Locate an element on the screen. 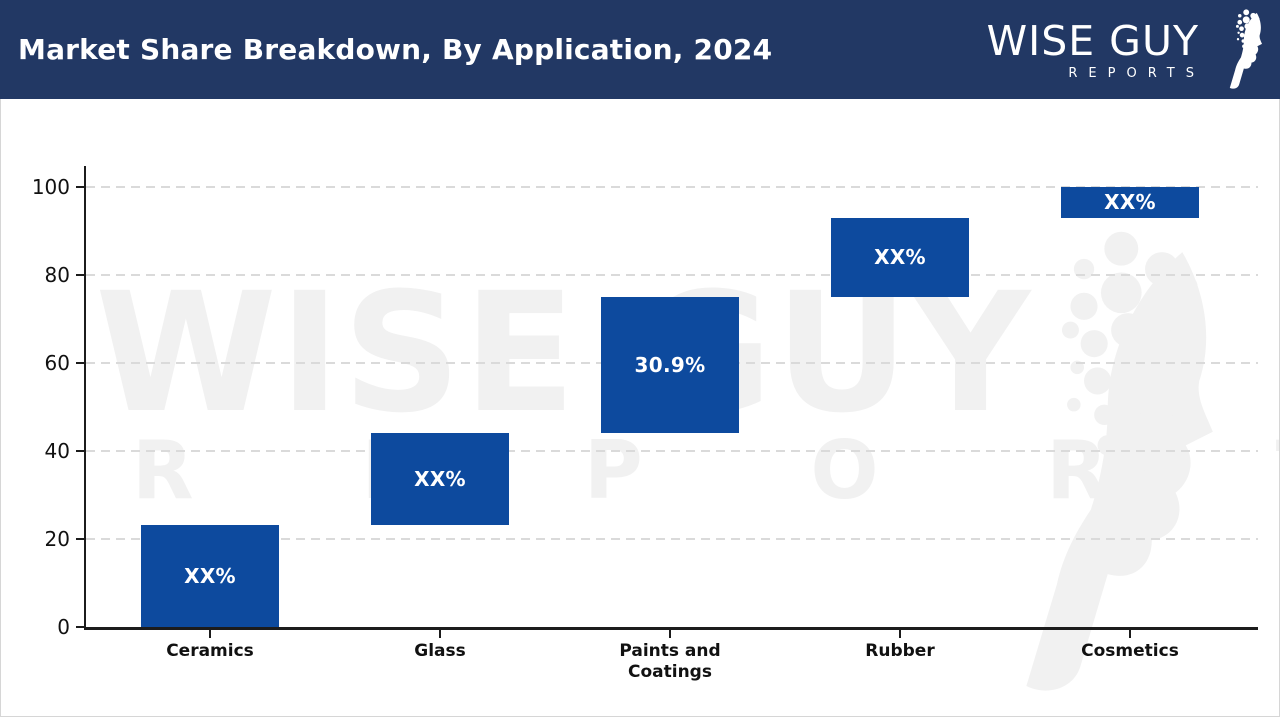 This screenshot has height=720, width=1280. y-tick-label: 100 is located at coordinates (50, 187).